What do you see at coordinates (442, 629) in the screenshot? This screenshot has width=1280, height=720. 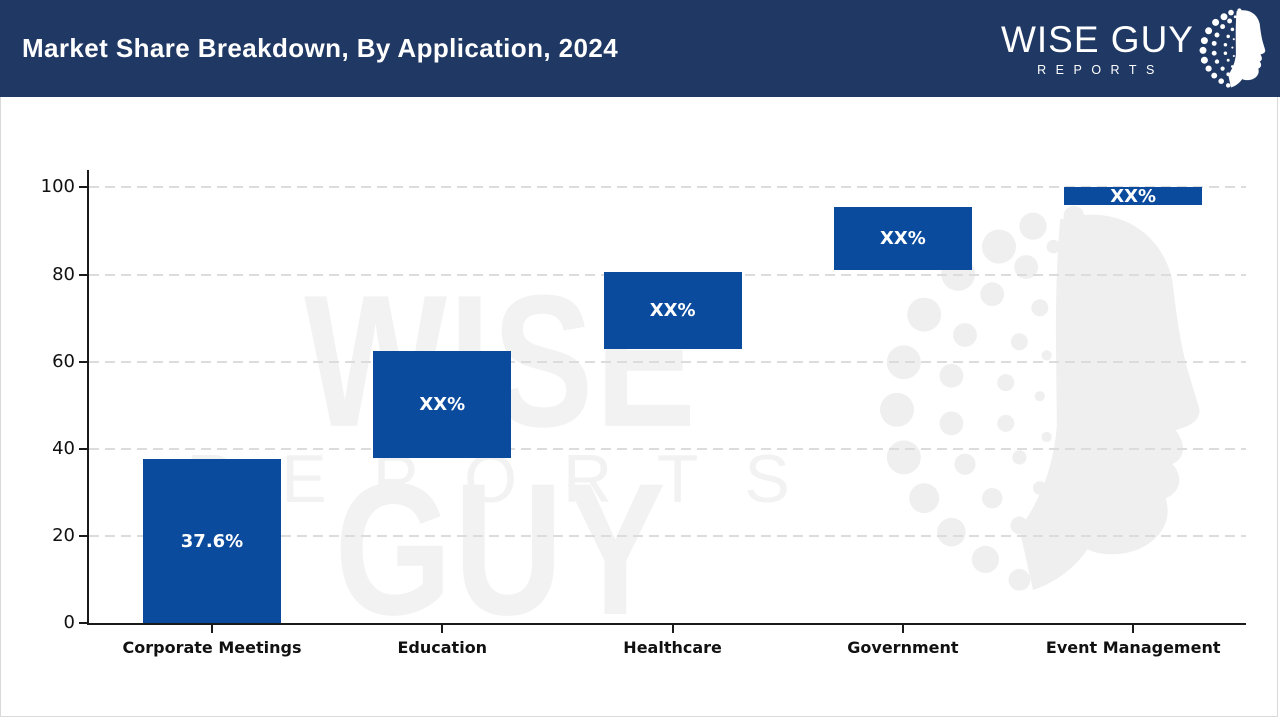 I see `x-tick-education` at bounding box center [442, 629].